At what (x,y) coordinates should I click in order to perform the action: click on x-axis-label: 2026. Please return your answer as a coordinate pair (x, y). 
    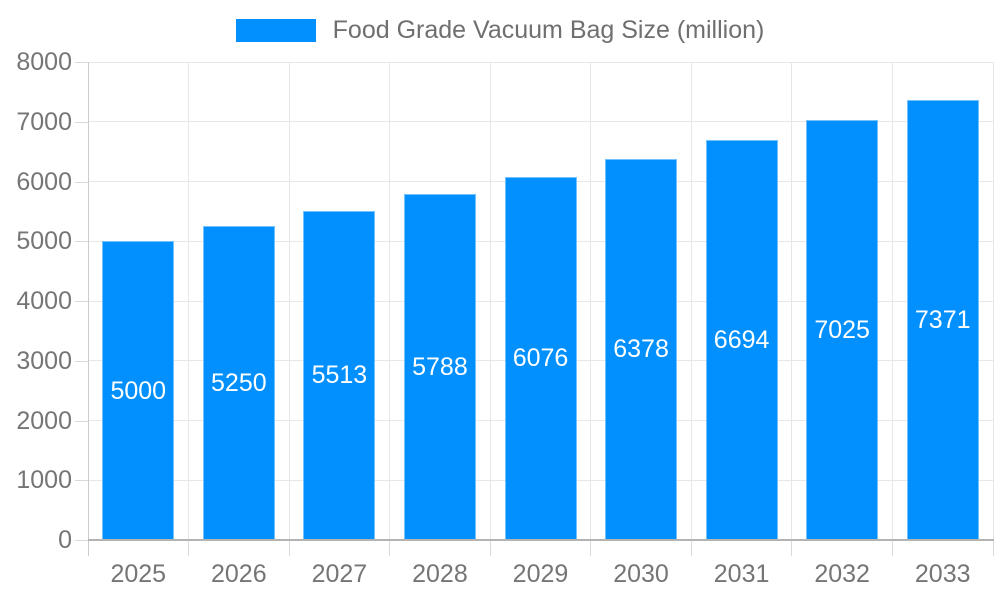
    Looking at the image, I should click on (239, 574).